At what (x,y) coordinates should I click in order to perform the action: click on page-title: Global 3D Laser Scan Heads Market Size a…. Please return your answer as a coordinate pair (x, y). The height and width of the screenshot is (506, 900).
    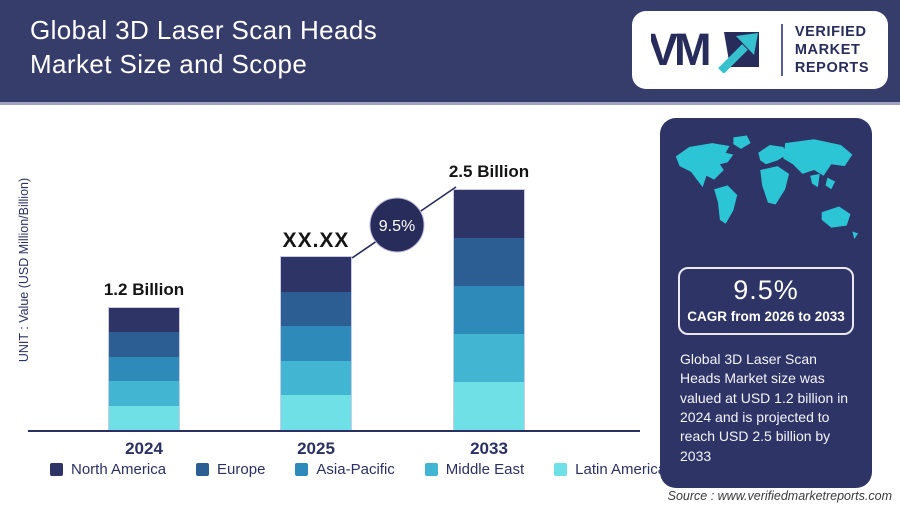
    Looking at the image, I should click on (203, 47).